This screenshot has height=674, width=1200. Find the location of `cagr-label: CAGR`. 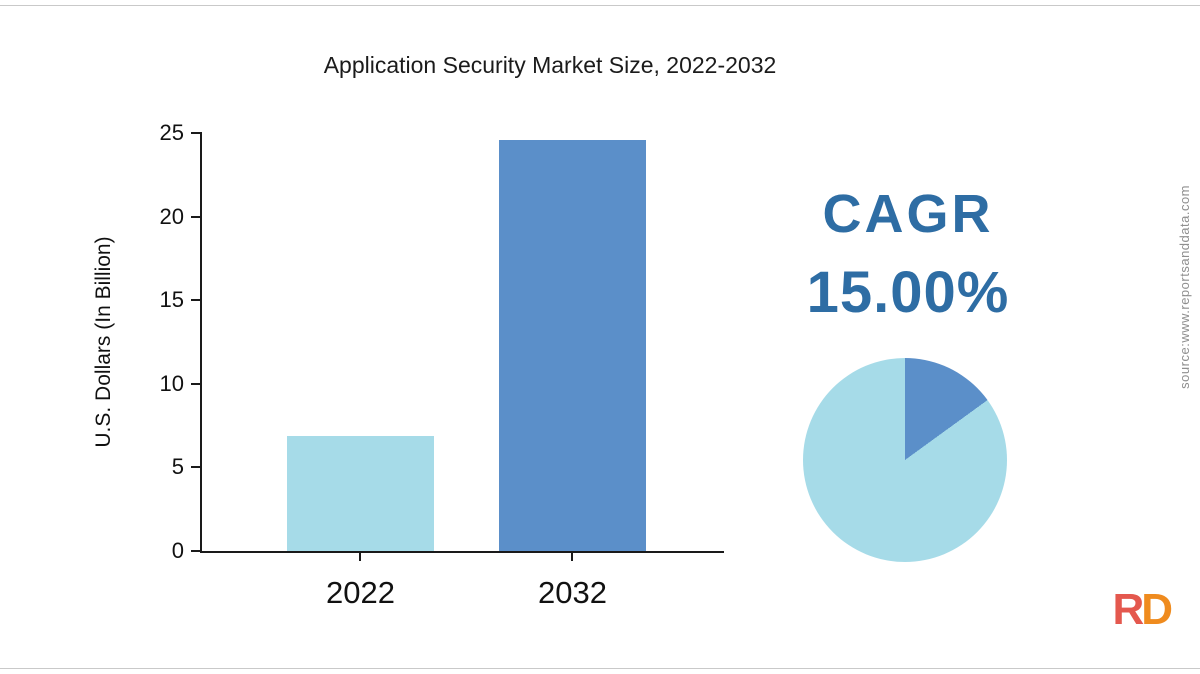

cagr-label: CAGR is located at coordinates (908, 214).